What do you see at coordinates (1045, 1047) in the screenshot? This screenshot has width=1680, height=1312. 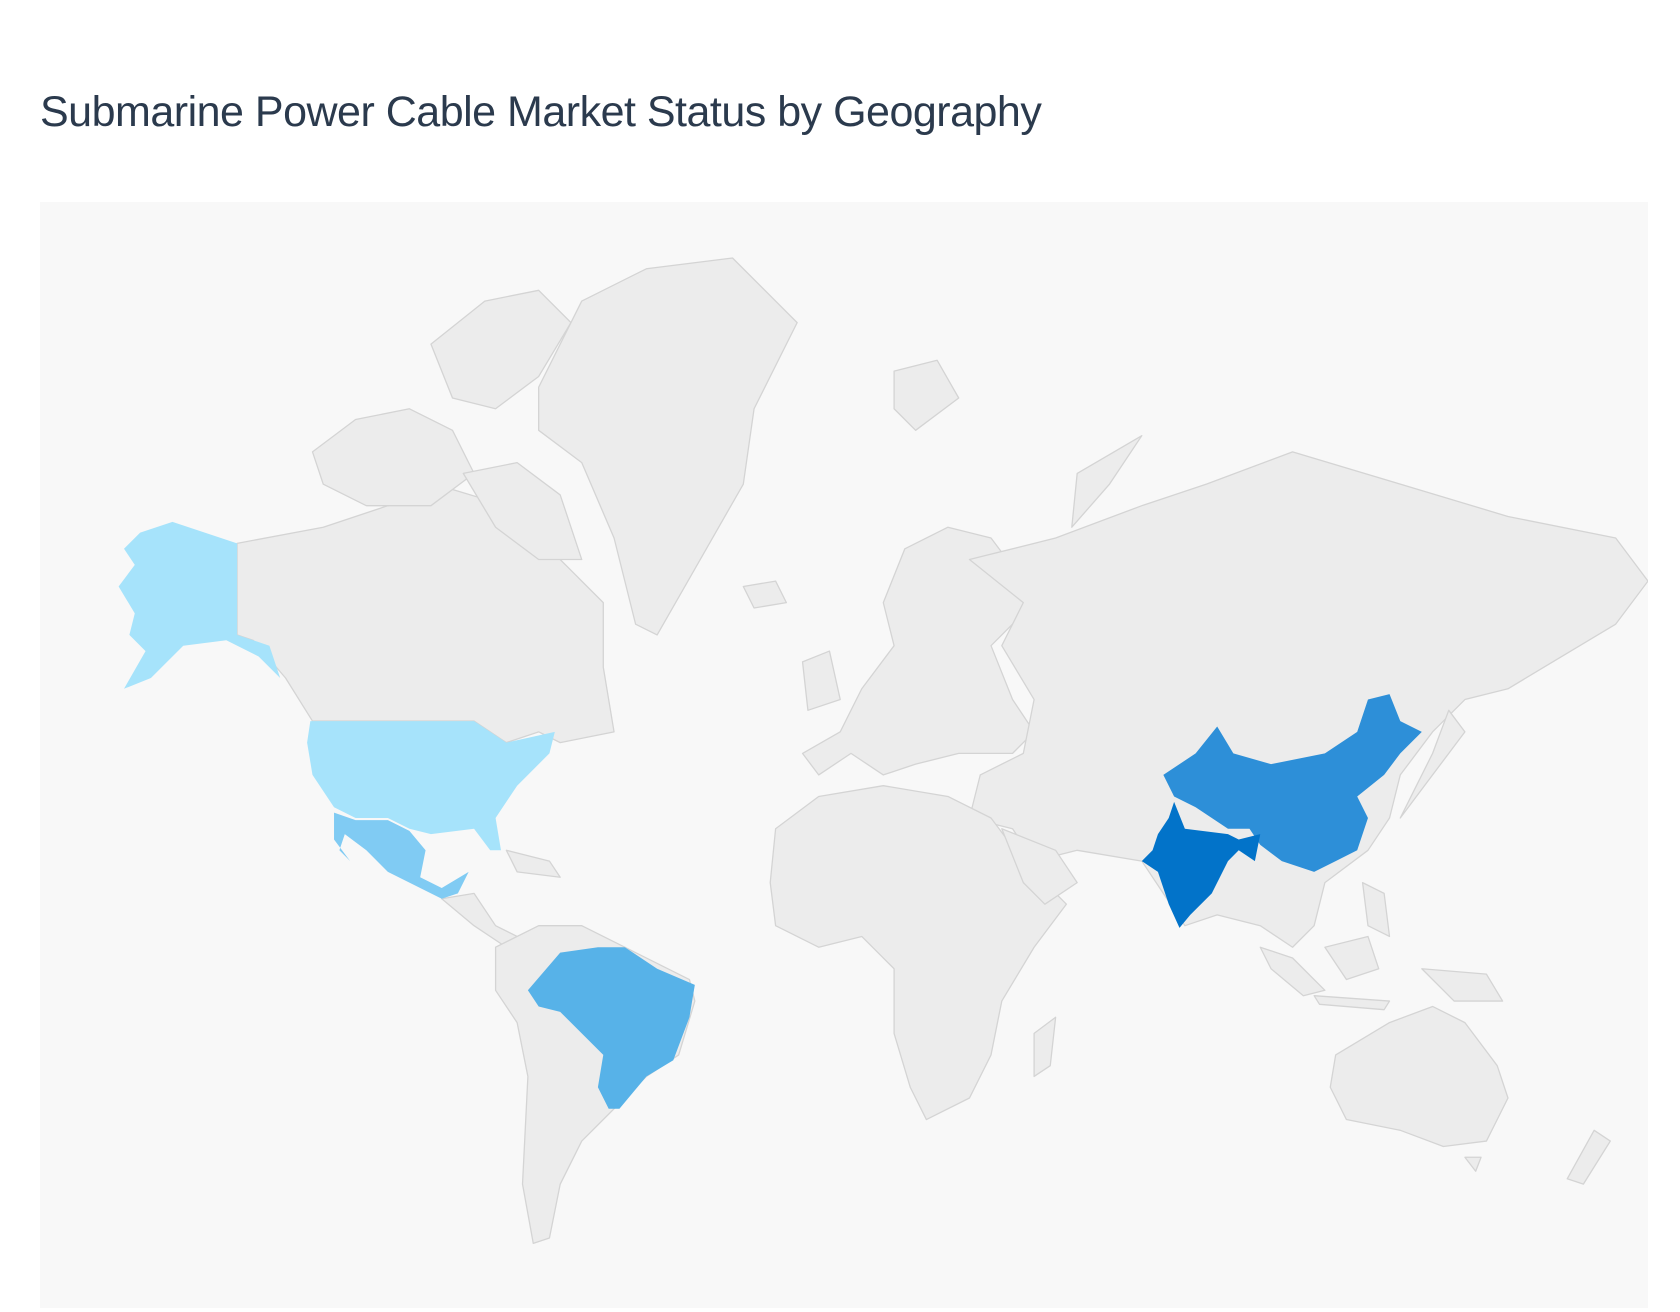 I see `region-madagascar` at bounding box center [1045, 1047].